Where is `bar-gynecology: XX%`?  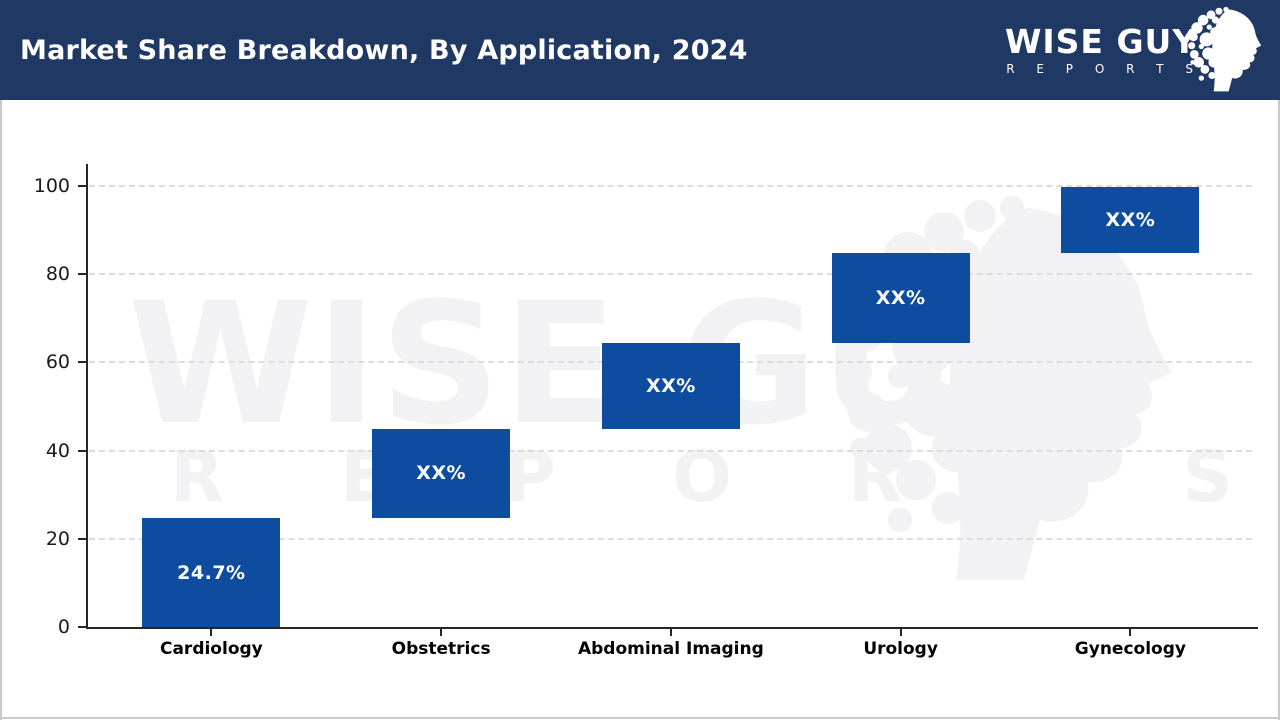
bar-gynecology: XX% is located at coordinates (1130, 220).